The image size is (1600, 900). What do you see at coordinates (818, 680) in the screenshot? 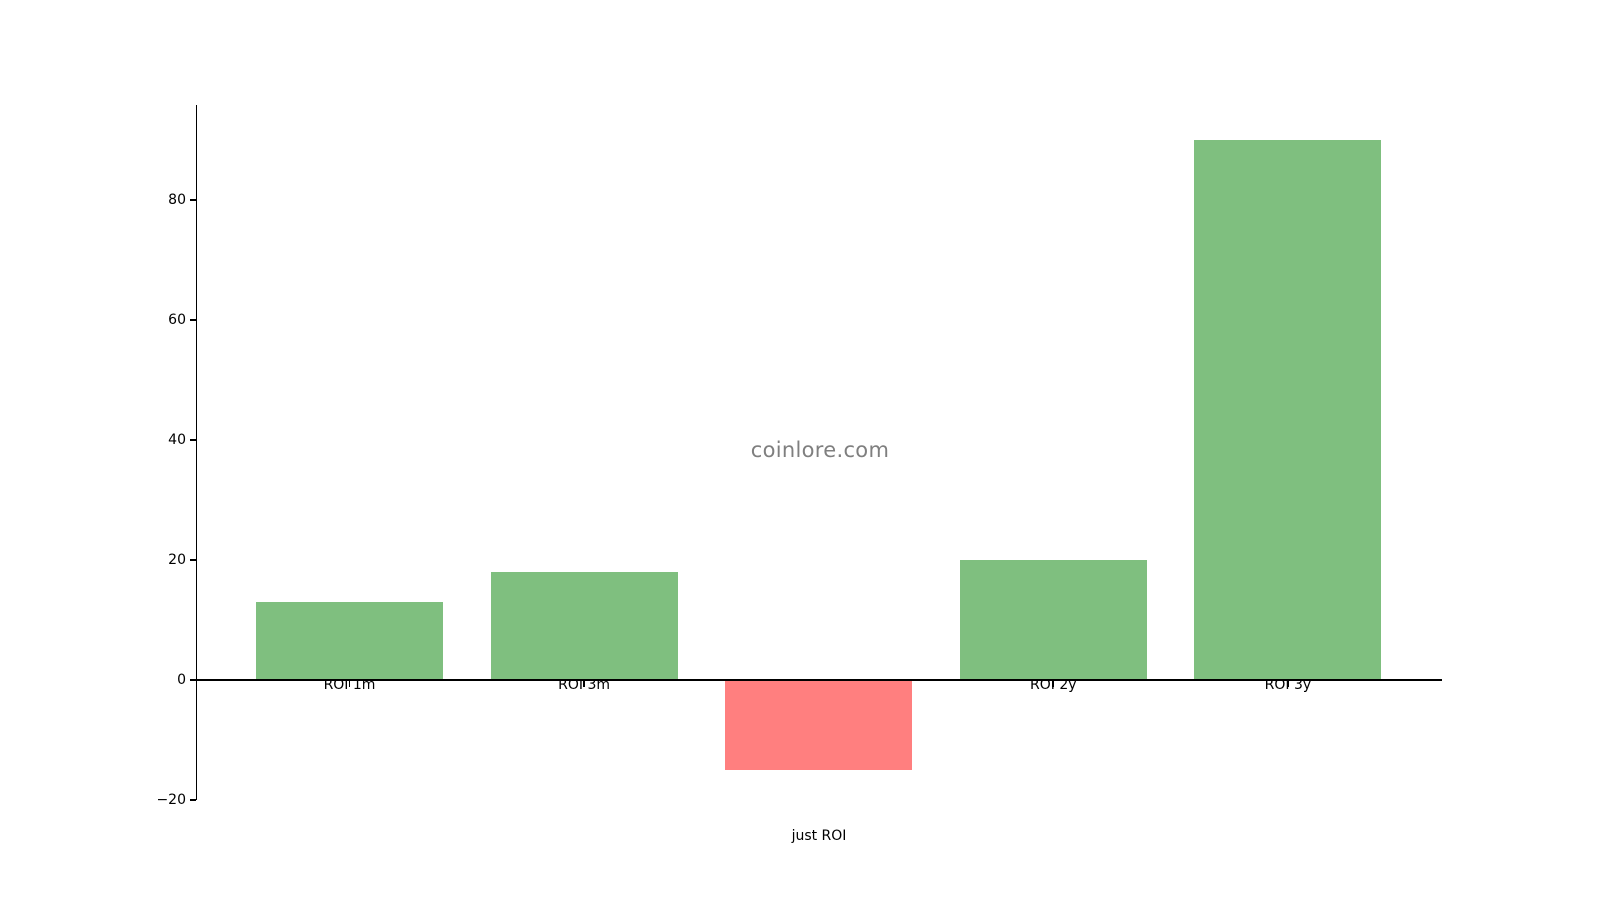
I see `x-axis-line` at bounding box center [818, 680].